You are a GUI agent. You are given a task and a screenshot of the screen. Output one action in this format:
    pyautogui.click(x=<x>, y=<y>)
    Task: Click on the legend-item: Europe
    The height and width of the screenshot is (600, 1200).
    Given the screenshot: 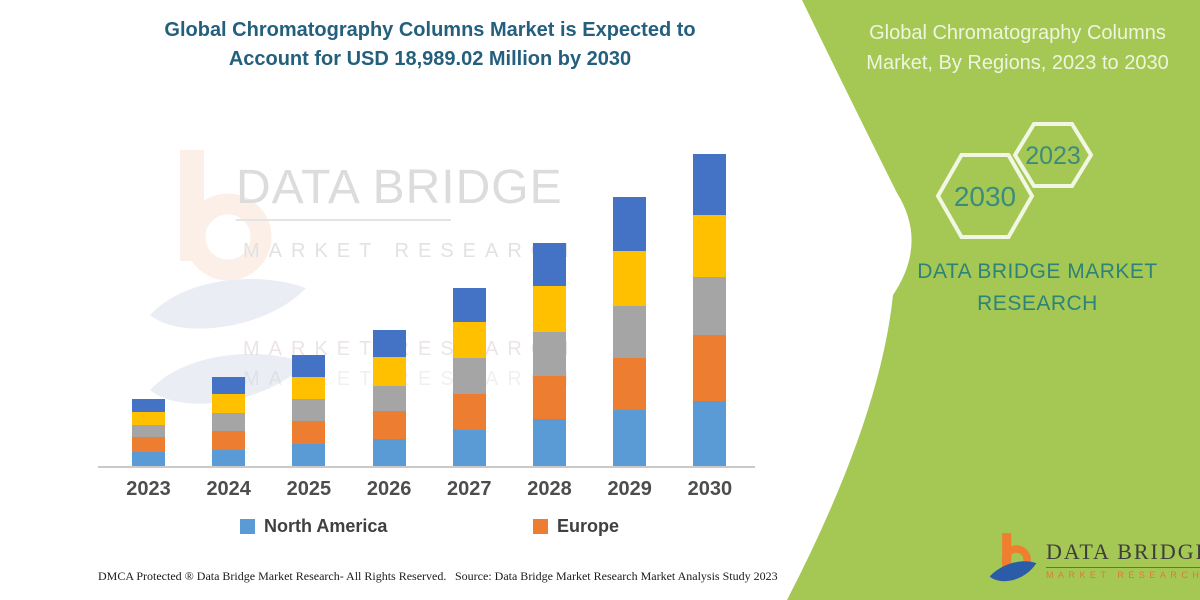 What is the action you would take?
    pyautogui.click(x=576, y=526)
    